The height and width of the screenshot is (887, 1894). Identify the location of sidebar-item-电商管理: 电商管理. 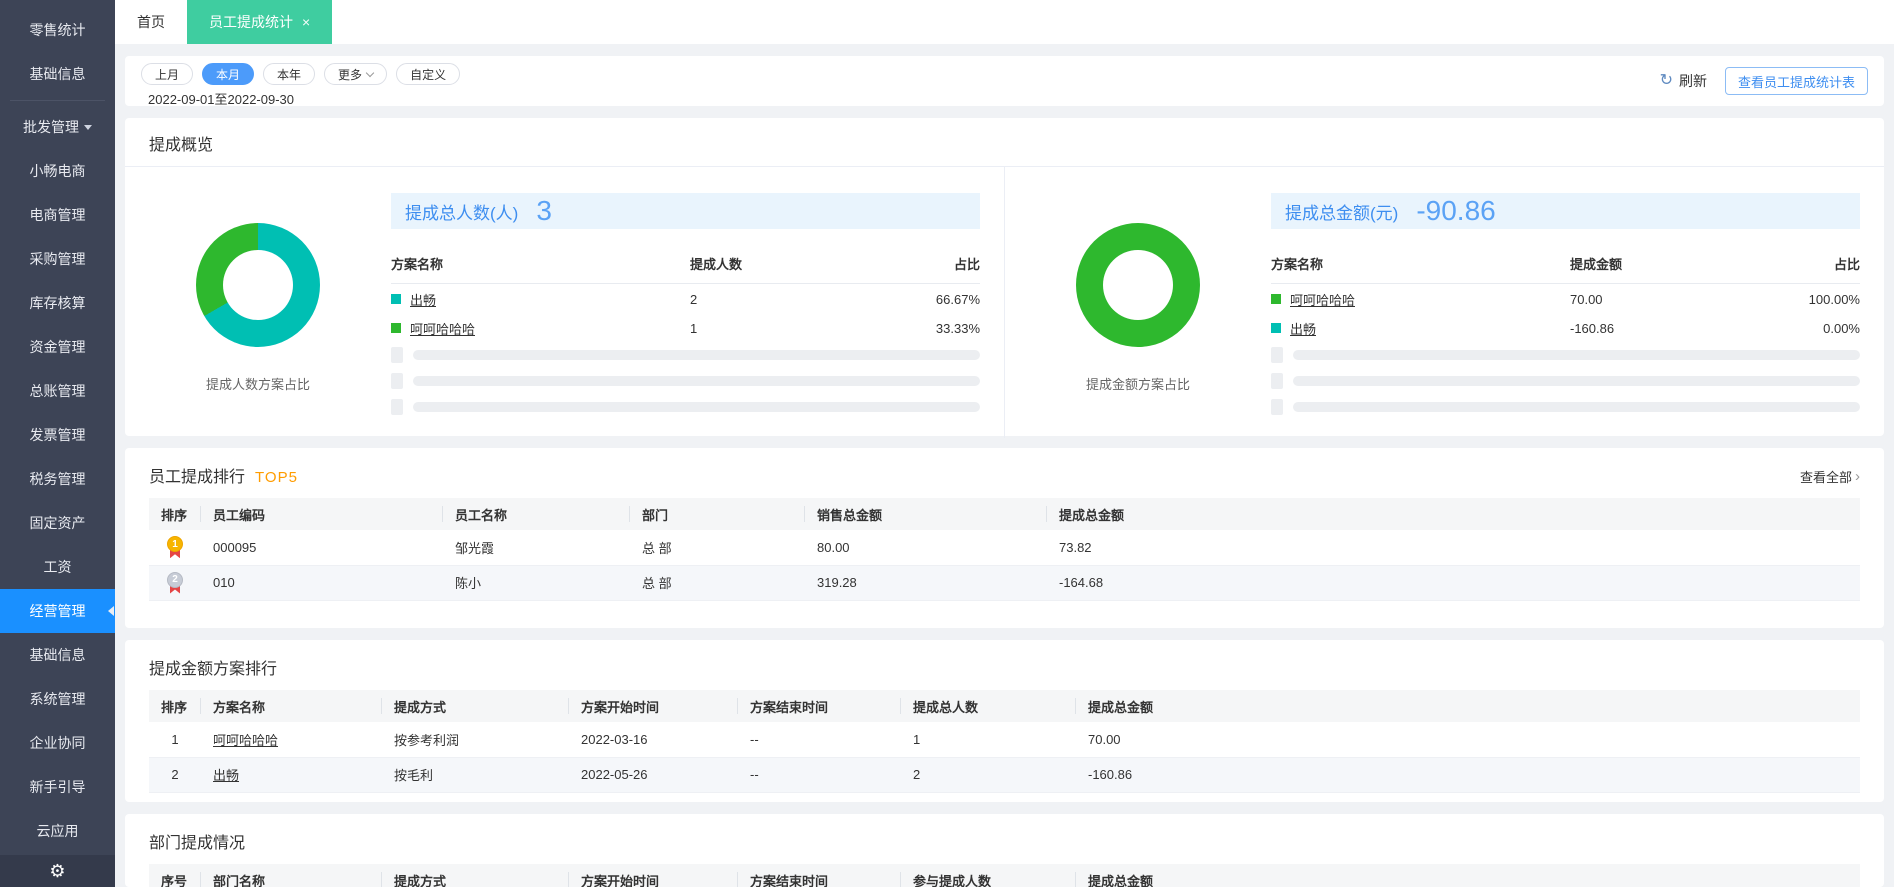
(57, 215).